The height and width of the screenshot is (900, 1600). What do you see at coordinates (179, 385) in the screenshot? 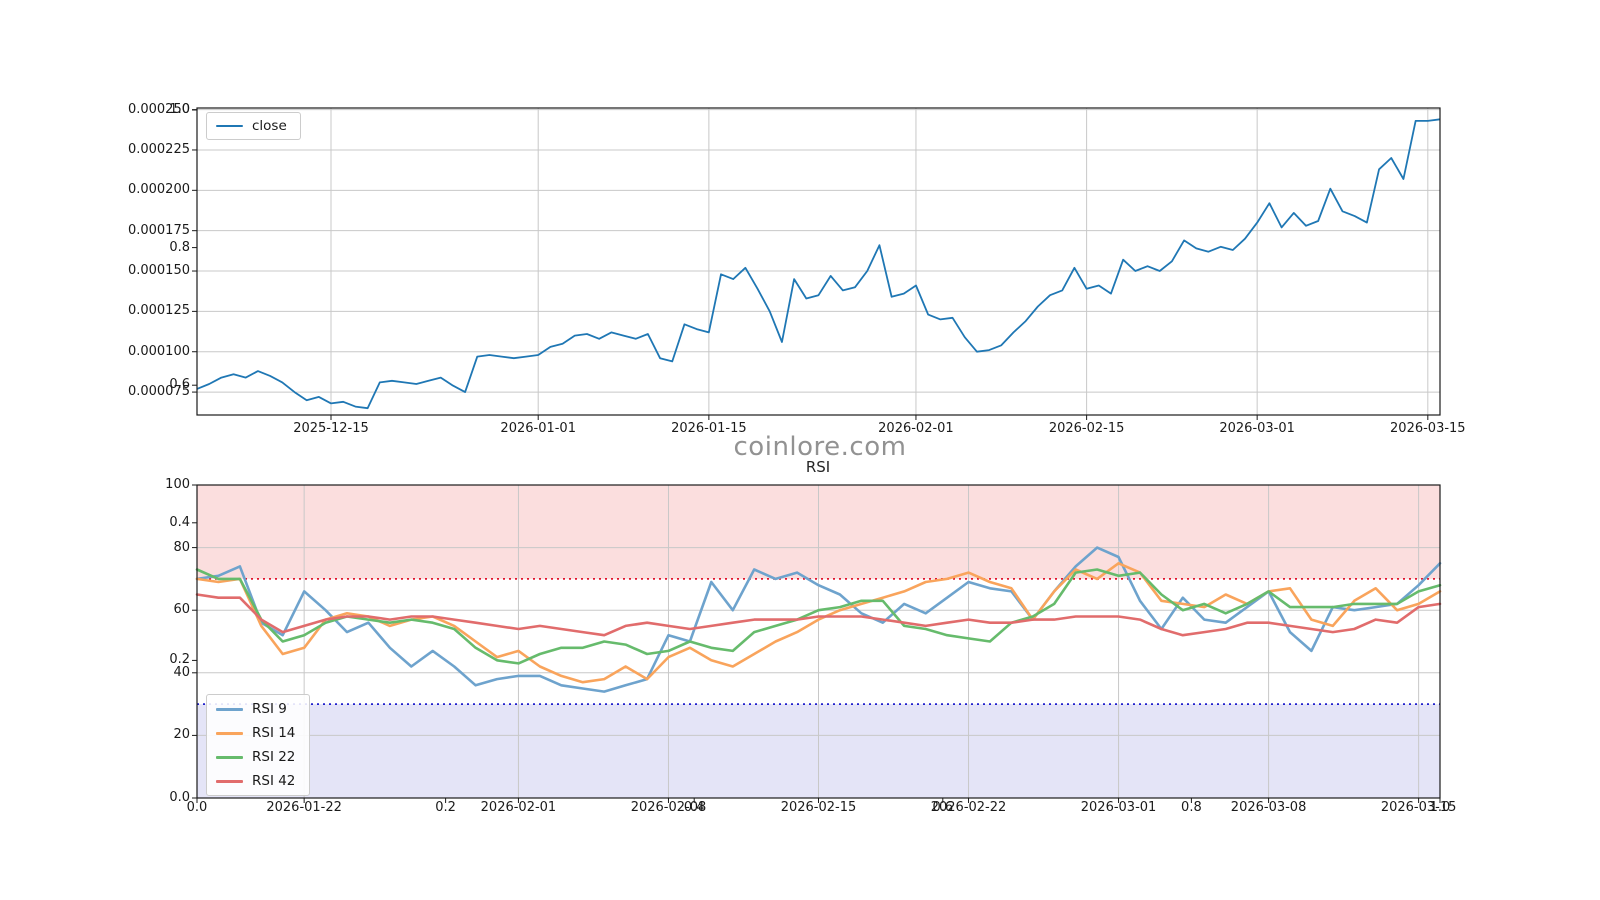
I see `figure-y-tick-label: 0.6` at bounding box center [179, 385].